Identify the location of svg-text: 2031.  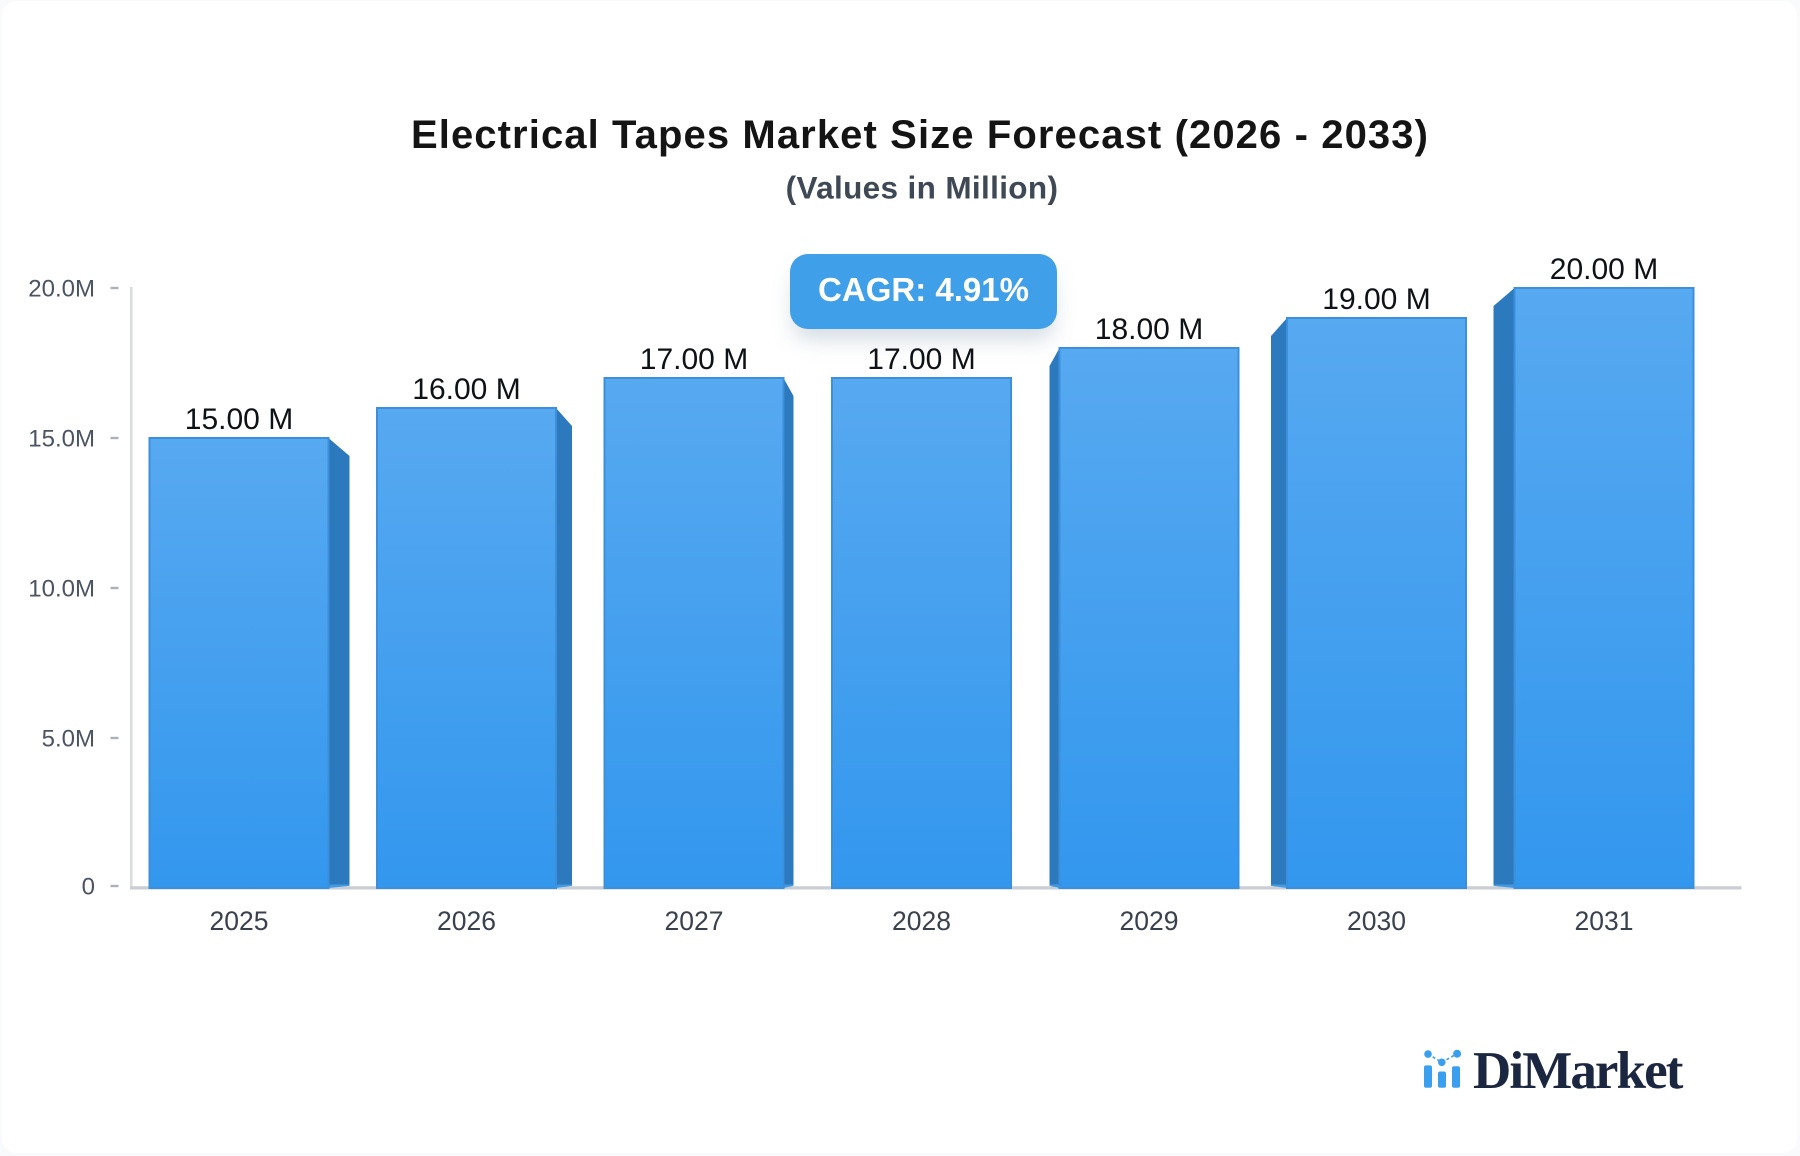
(1604, 921).